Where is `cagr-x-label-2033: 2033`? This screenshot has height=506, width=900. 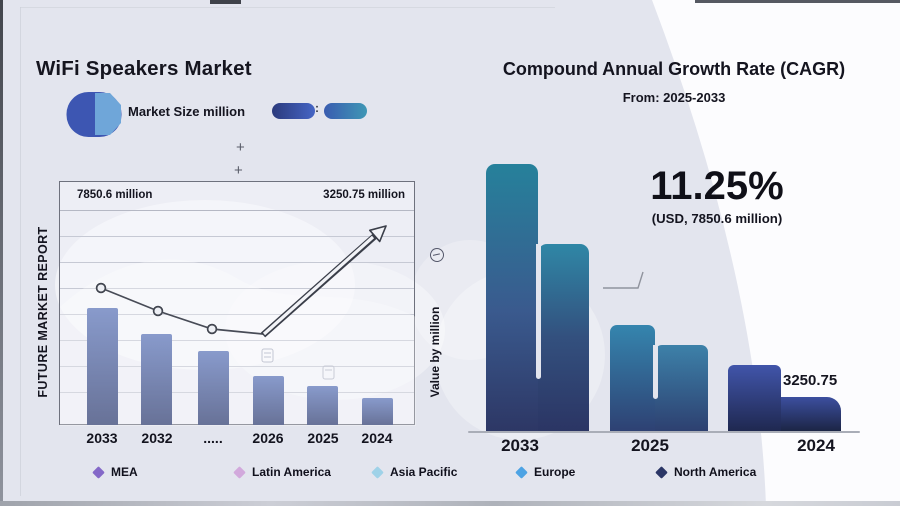 cagr-x-label-2033: 2033 is located at coordinates (520, 445).